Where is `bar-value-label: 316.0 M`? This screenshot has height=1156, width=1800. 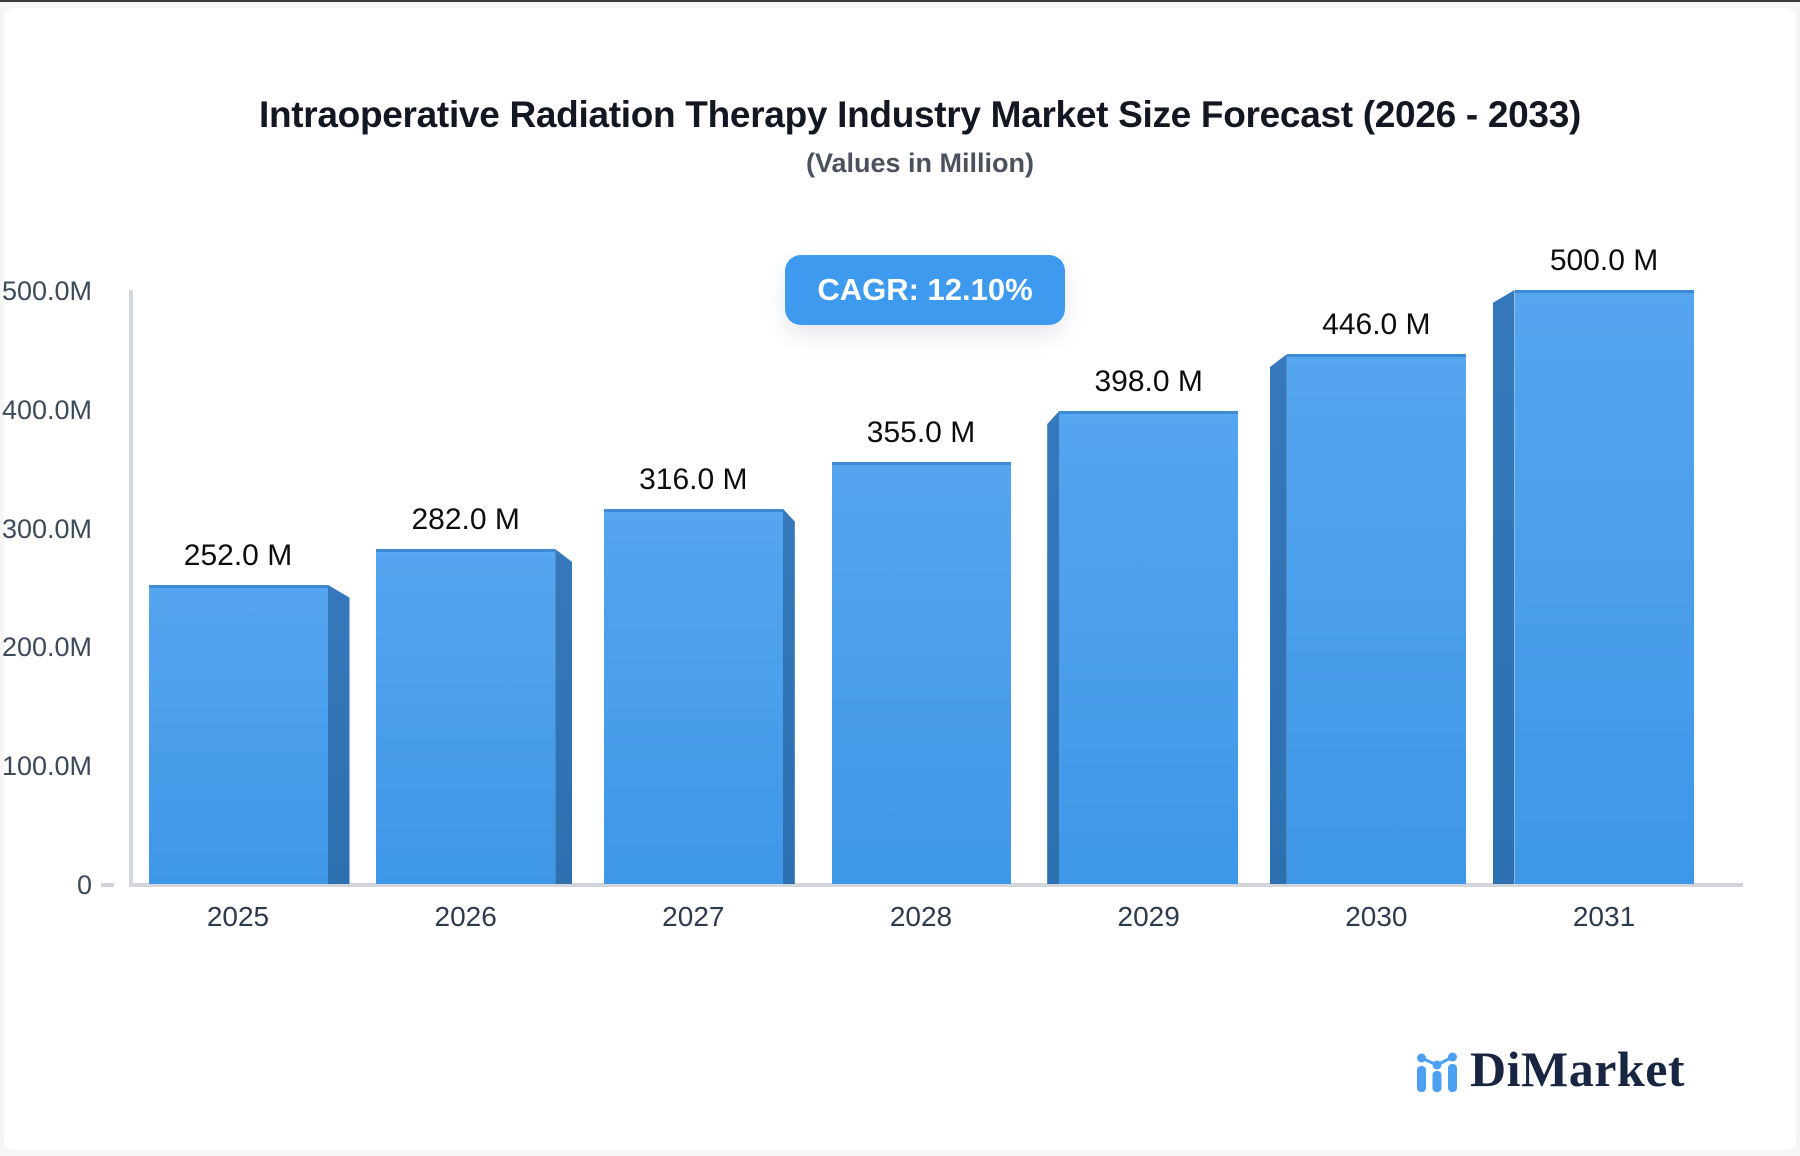 bar-value-label: 316.0 M is located at coordinates (693, 479).